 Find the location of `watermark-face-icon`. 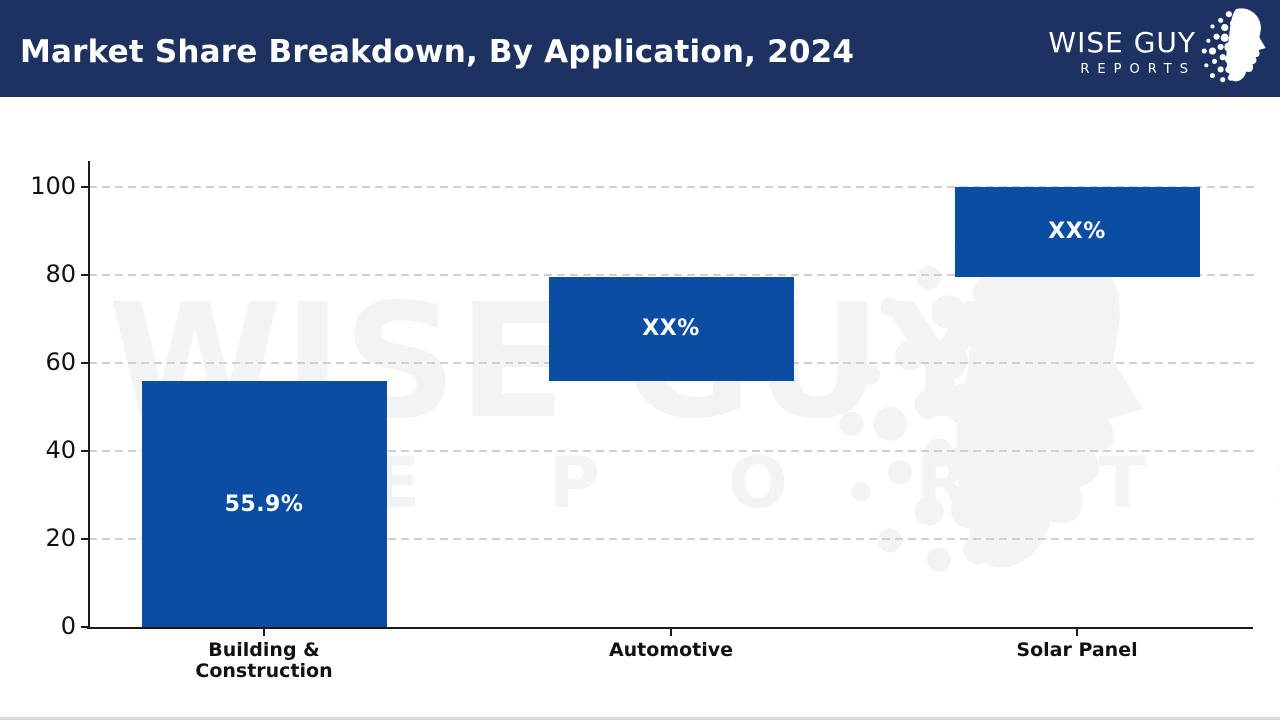

watermark-face-icon is located at coordinates (991, 396).